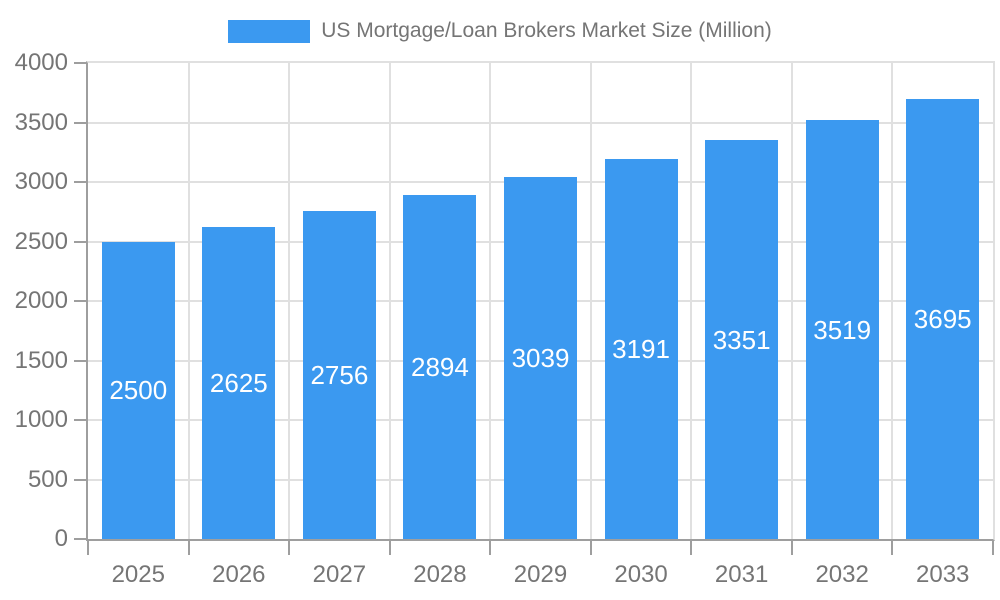 This screenshot has width=1000, height=600. What do you see at coordinates (41, 419) in the screenshot?
I see `y-axis-tick-label: 1000` at bounding box center [41, 419].